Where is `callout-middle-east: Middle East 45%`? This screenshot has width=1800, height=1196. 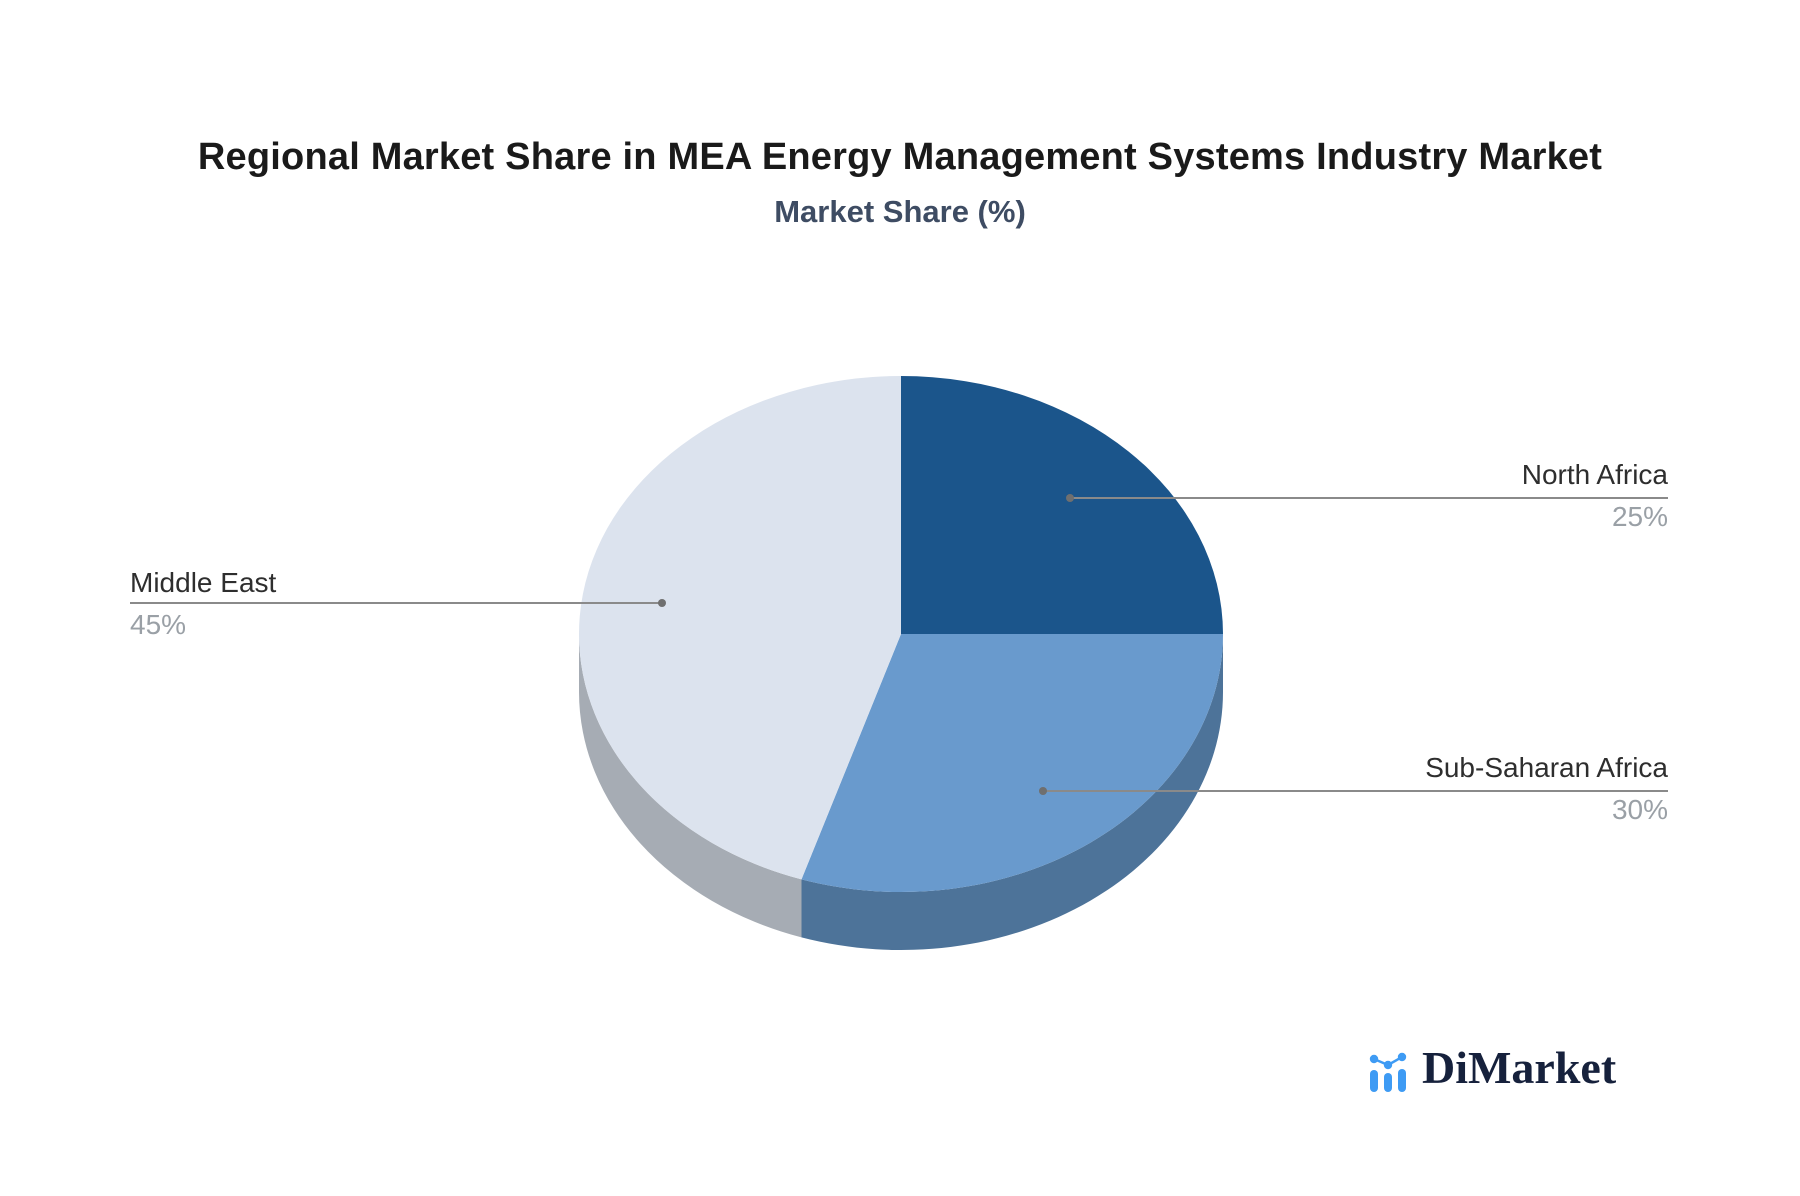 callout-middle-east: Middle East 45% is located at coordinates (360, 605).